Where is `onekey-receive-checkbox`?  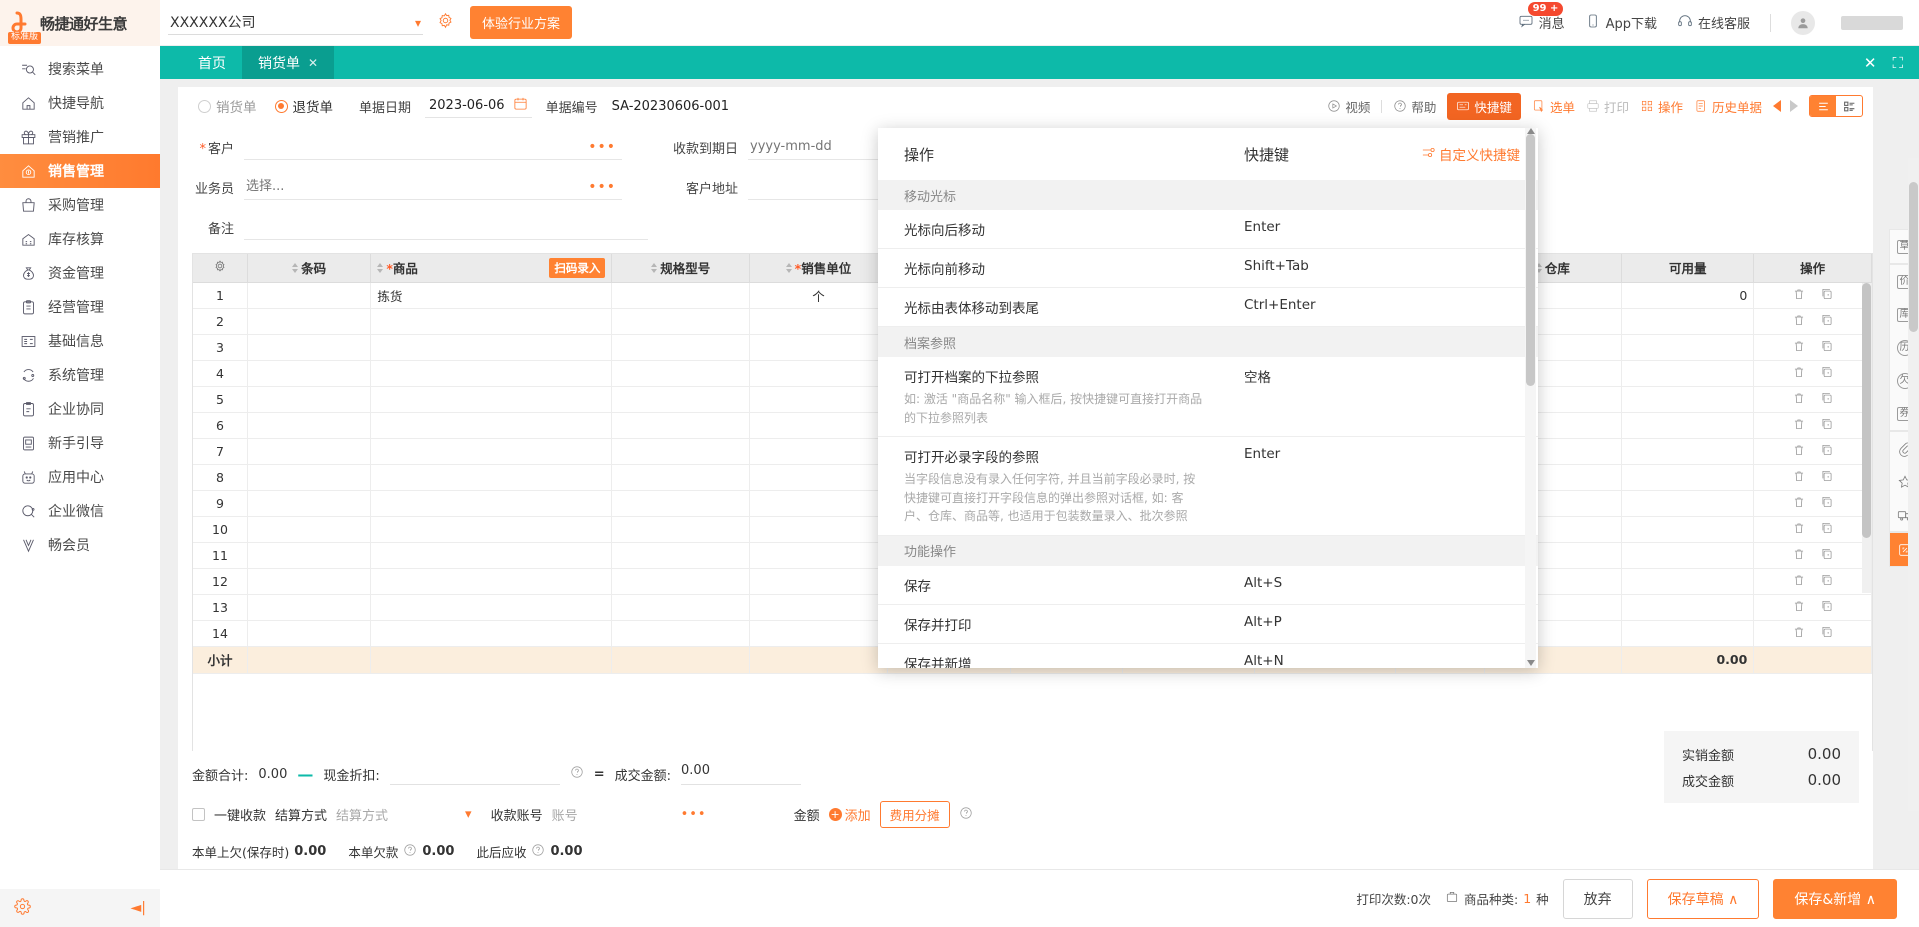 onekey-receive-checkbox is located at coordinates (198, 814).